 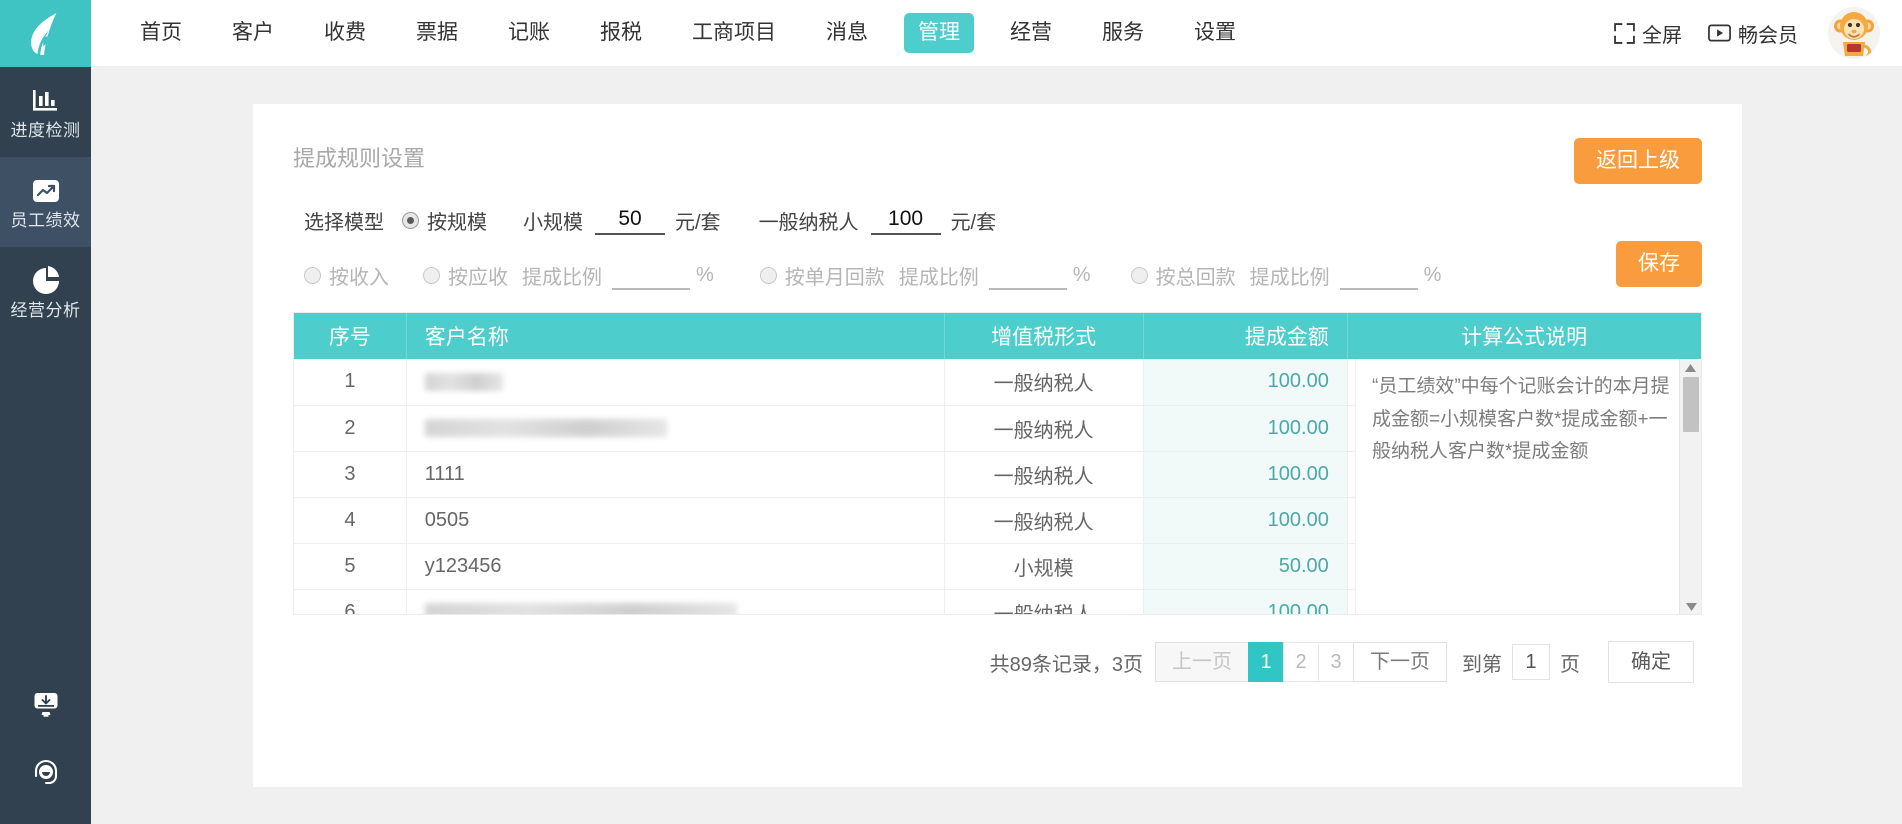 I want to click on nav-item-6: 工商项目, so click(x=734, y=33).